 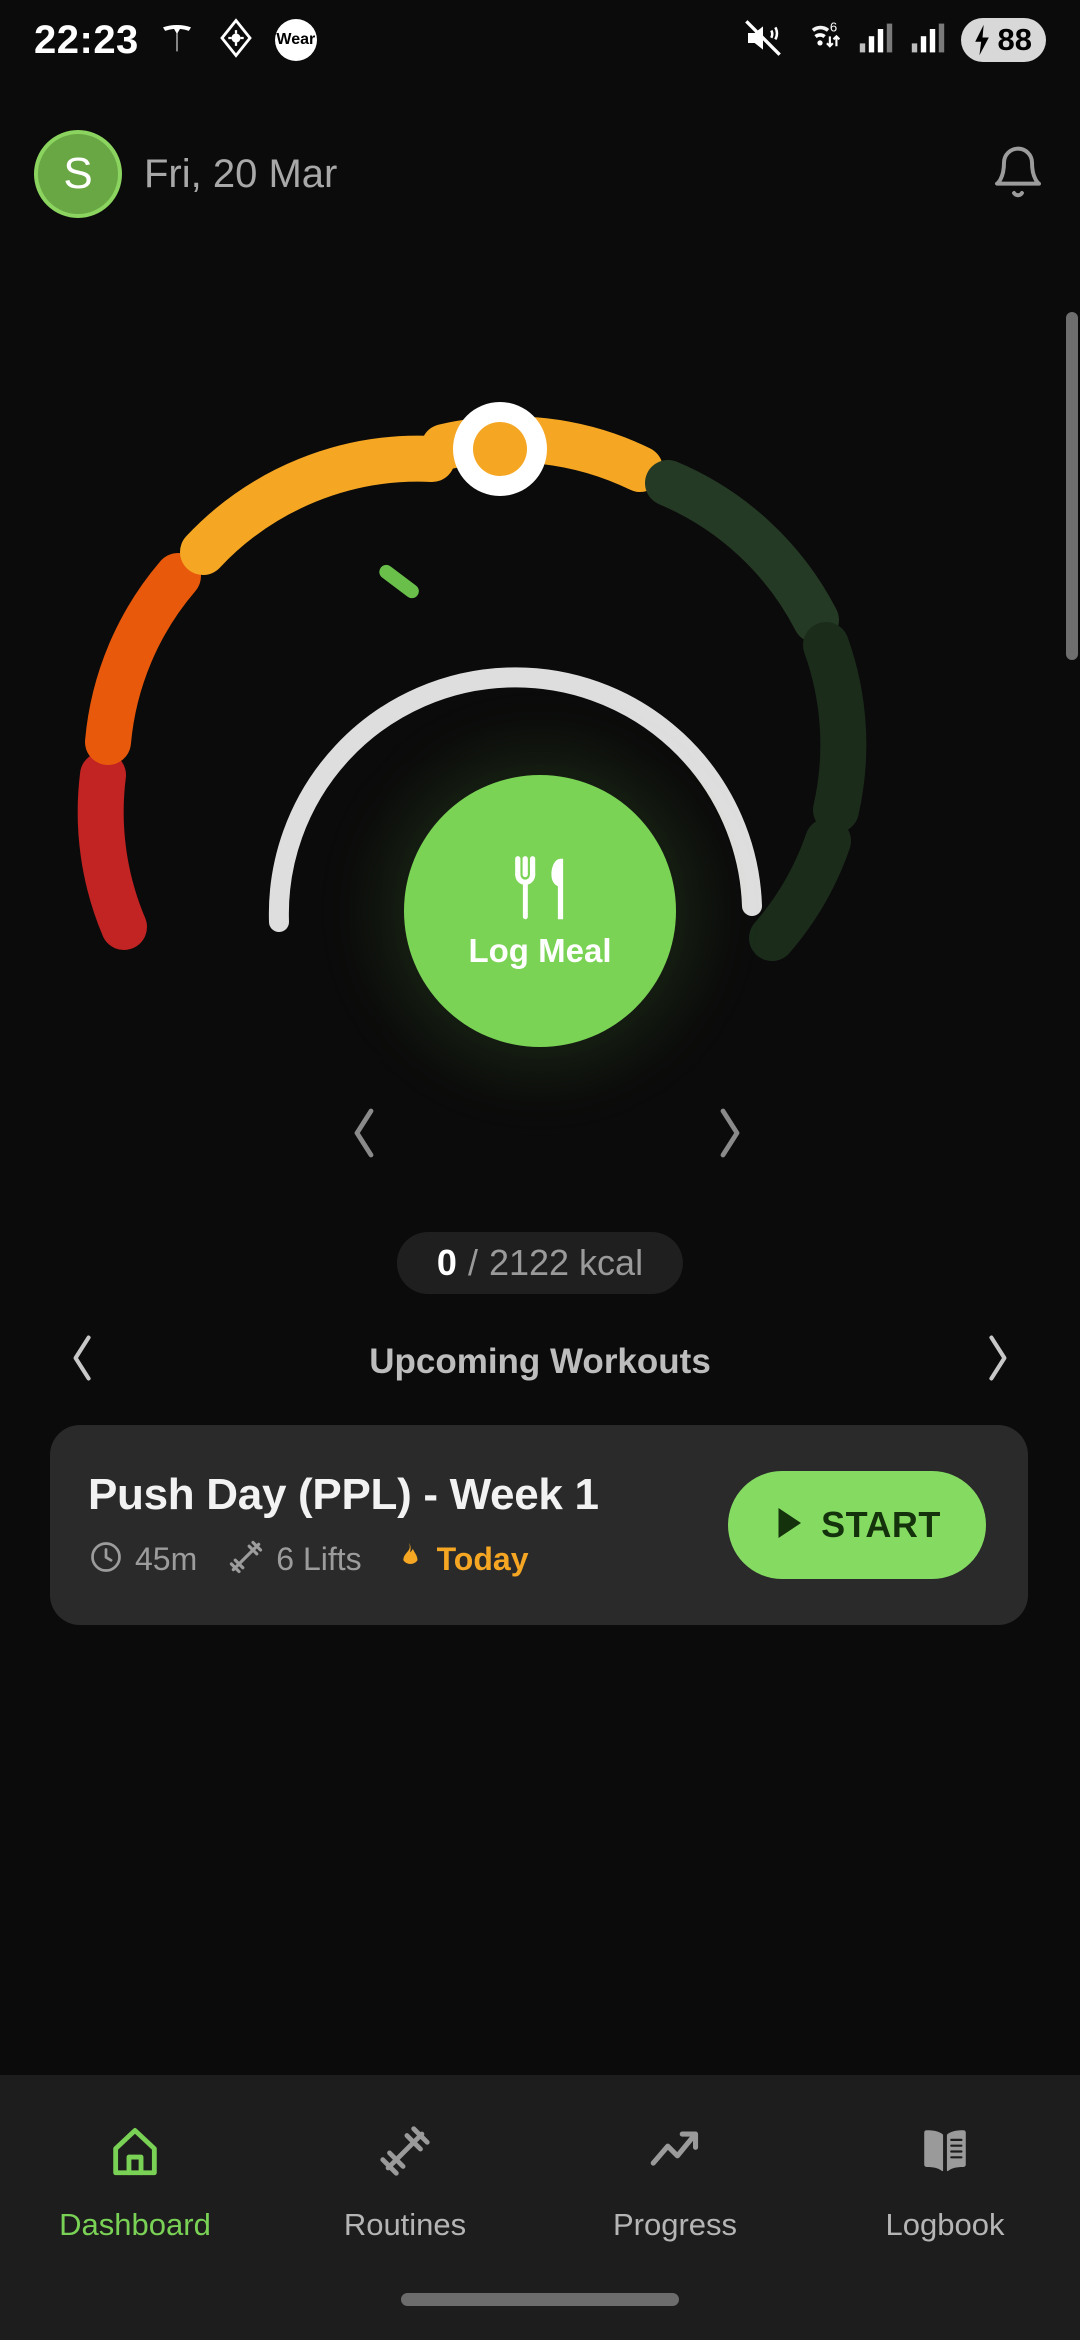 I want to click on signal-bars-2-icon, so click(x=928, y=40).